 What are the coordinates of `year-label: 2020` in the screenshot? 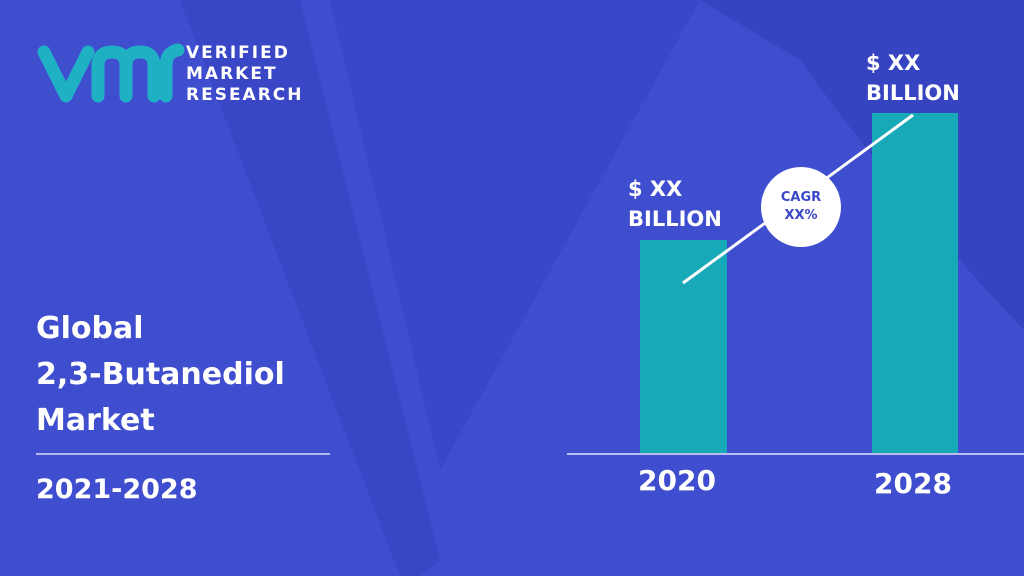 It's located at (677, 480).